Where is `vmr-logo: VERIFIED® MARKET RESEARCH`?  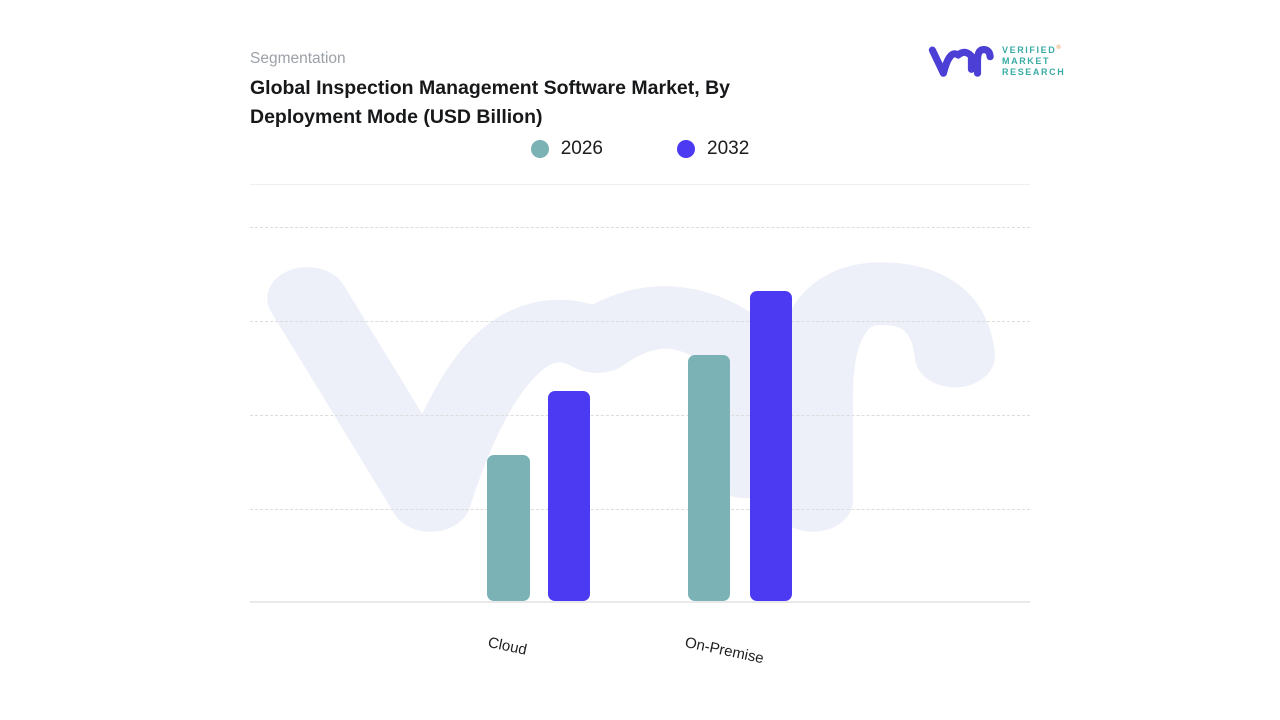 vmr-logo: VERIFIED® MARKET RESEARCH is located at coordinates (998, 61).